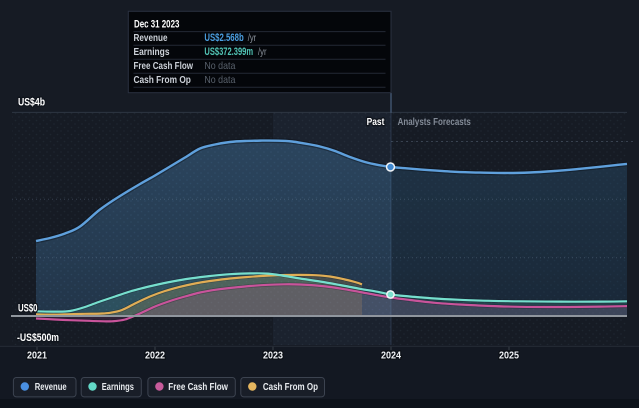 The height and width of the screenshot is (408, 639). What do you see at coordinates (31, 103) in the screenshot?
I see `svg-text: US$4b` at bounding box center [31, 103].